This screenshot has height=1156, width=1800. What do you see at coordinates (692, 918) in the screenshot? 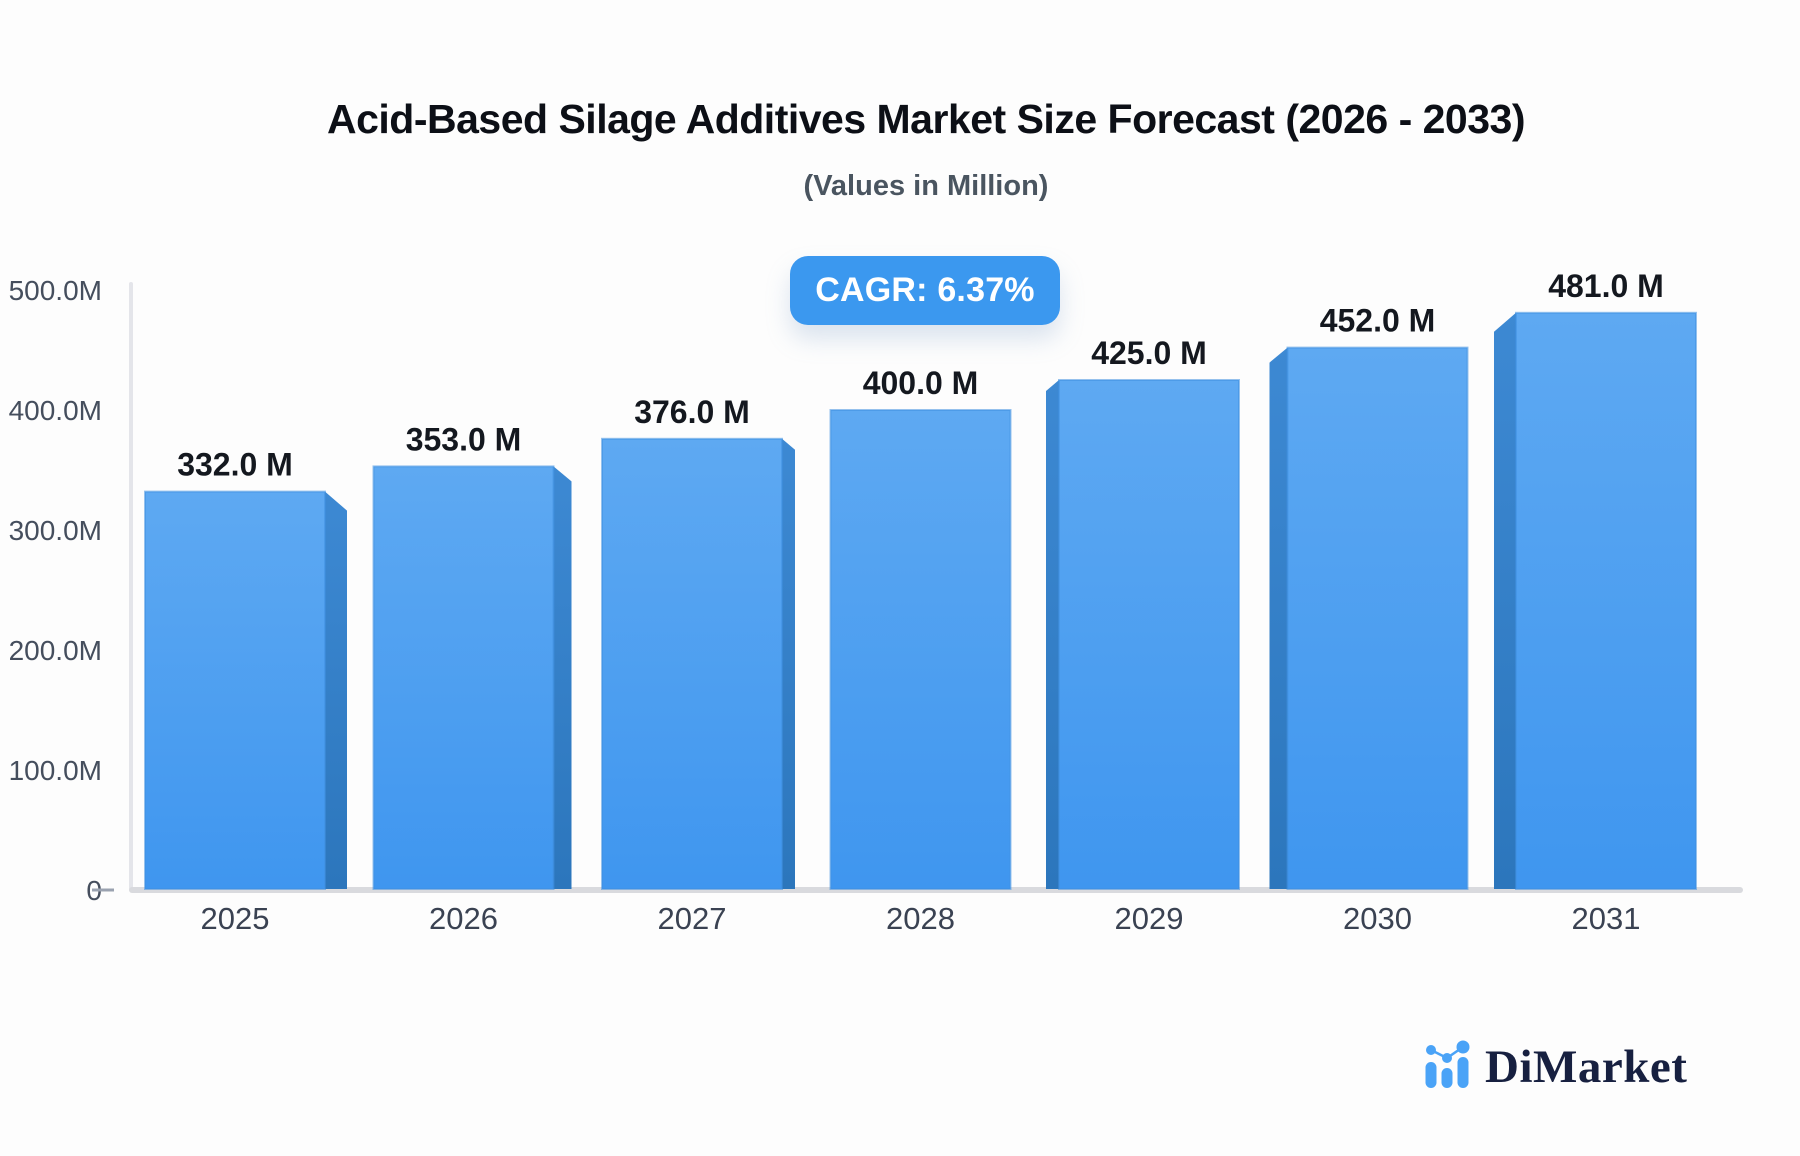
I see `x-axis-label: 2027` at bounding box center [692, 918].